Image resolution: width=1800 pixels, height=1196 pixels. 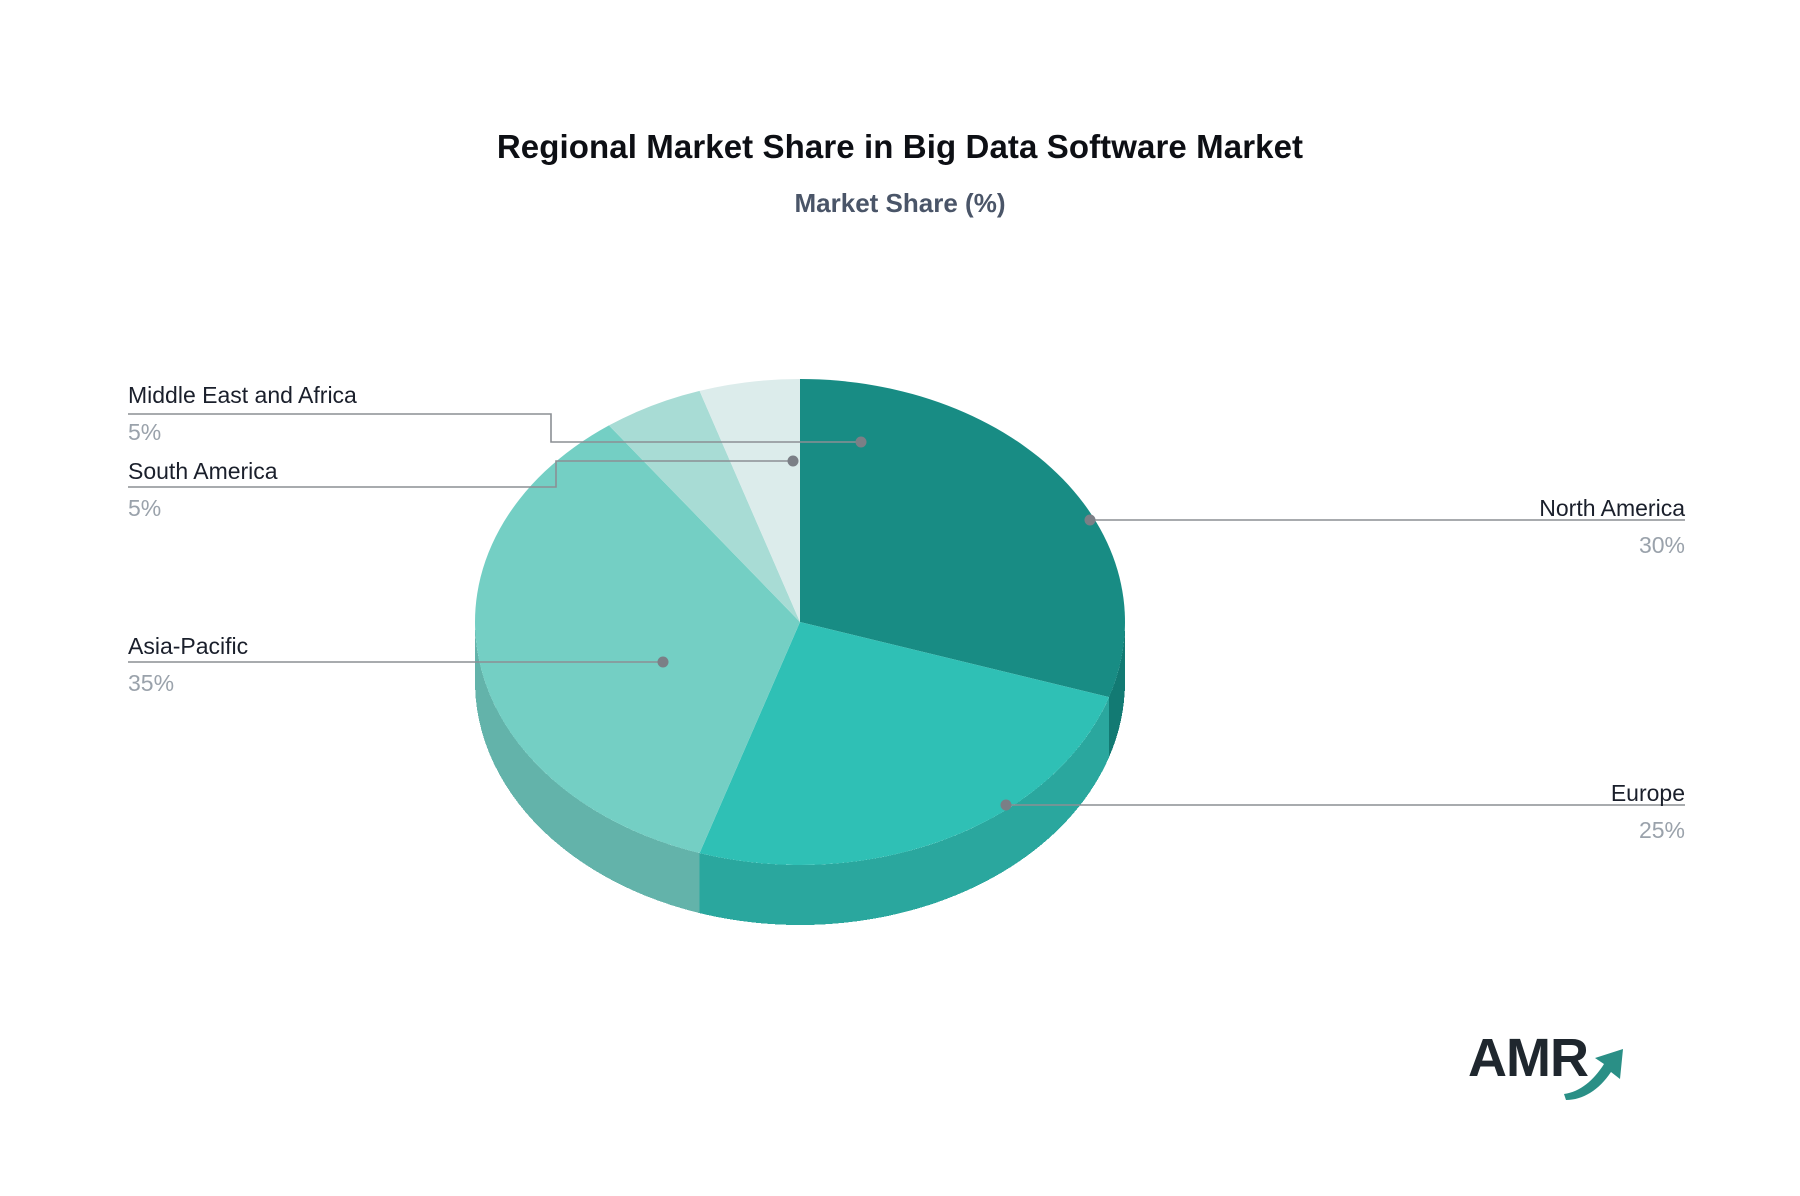 I want to click on callout-north-america: North America 30%, so click(x=1462, y=526).